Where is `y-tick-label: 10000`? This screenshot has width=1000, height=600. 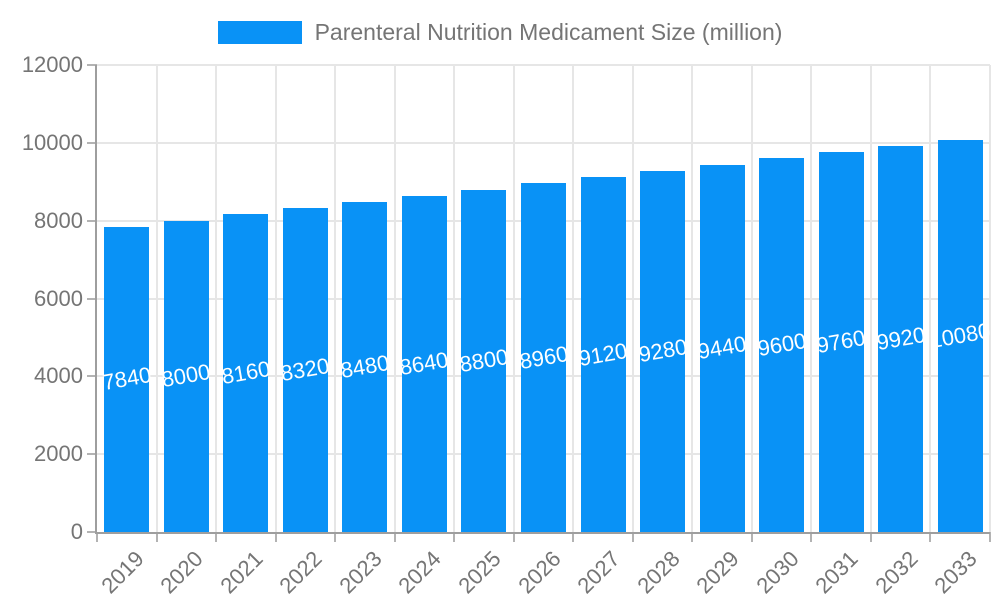 y-tick-label: 10000 is located at coordinates (52, 142).